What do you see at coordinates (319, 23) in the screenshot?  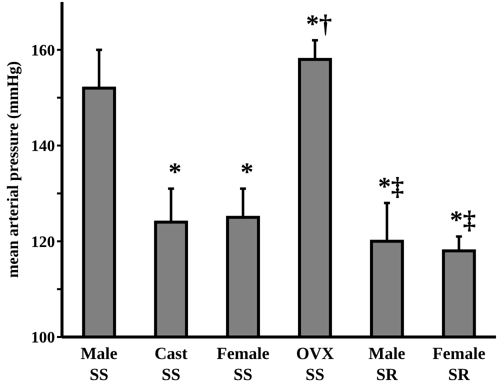 I see `annotation: *†` at bounding box center [319, 23].